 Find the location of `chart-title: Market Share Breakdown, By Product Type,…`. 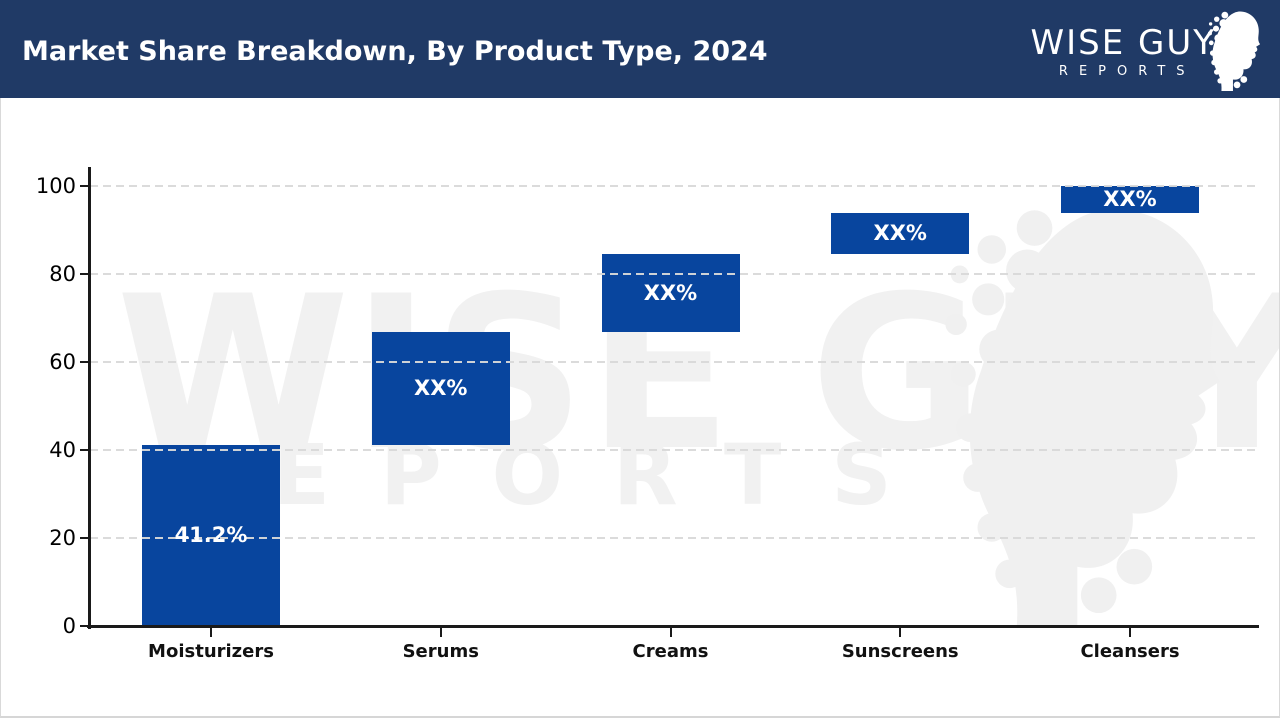

chart-title: Market Share Breakdown, By Product Type,… is located at coordinates (395, 51).